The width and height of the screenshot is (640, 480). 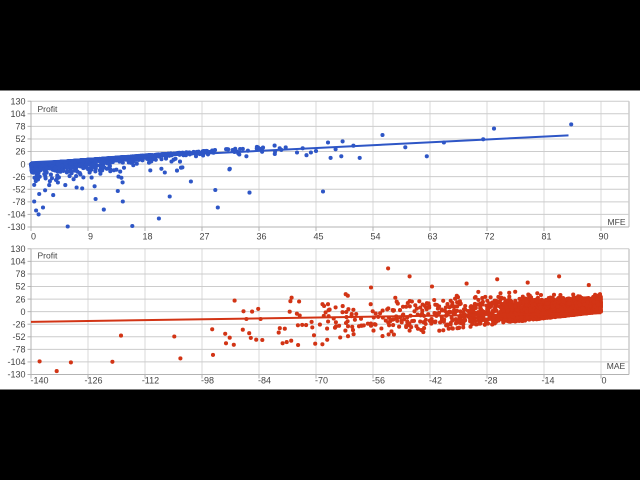 What do you see at coordinates (489, 236) in the screenshot?
I see `svg-text: 72` at bounding box center [489, 236].